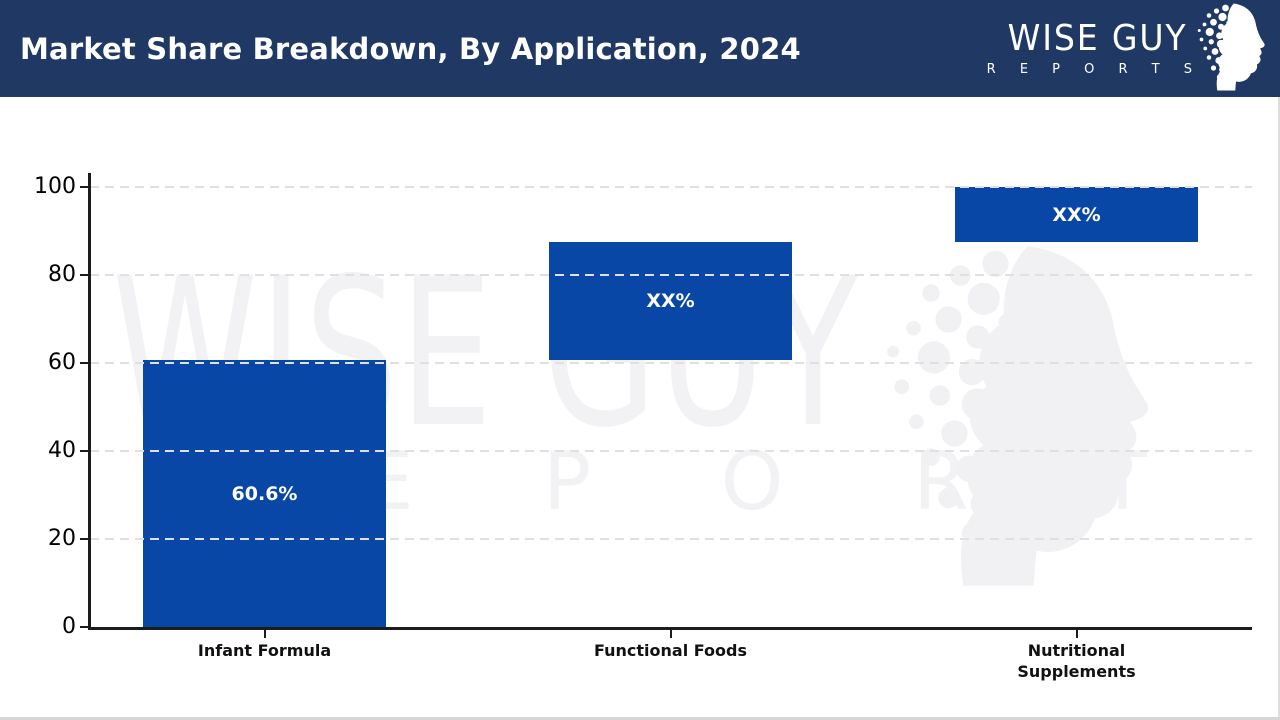 The image size is (1280, 720). Describe the element at coordinates (89, 401) in the screenshot. I see `y-axis-line` at that location.